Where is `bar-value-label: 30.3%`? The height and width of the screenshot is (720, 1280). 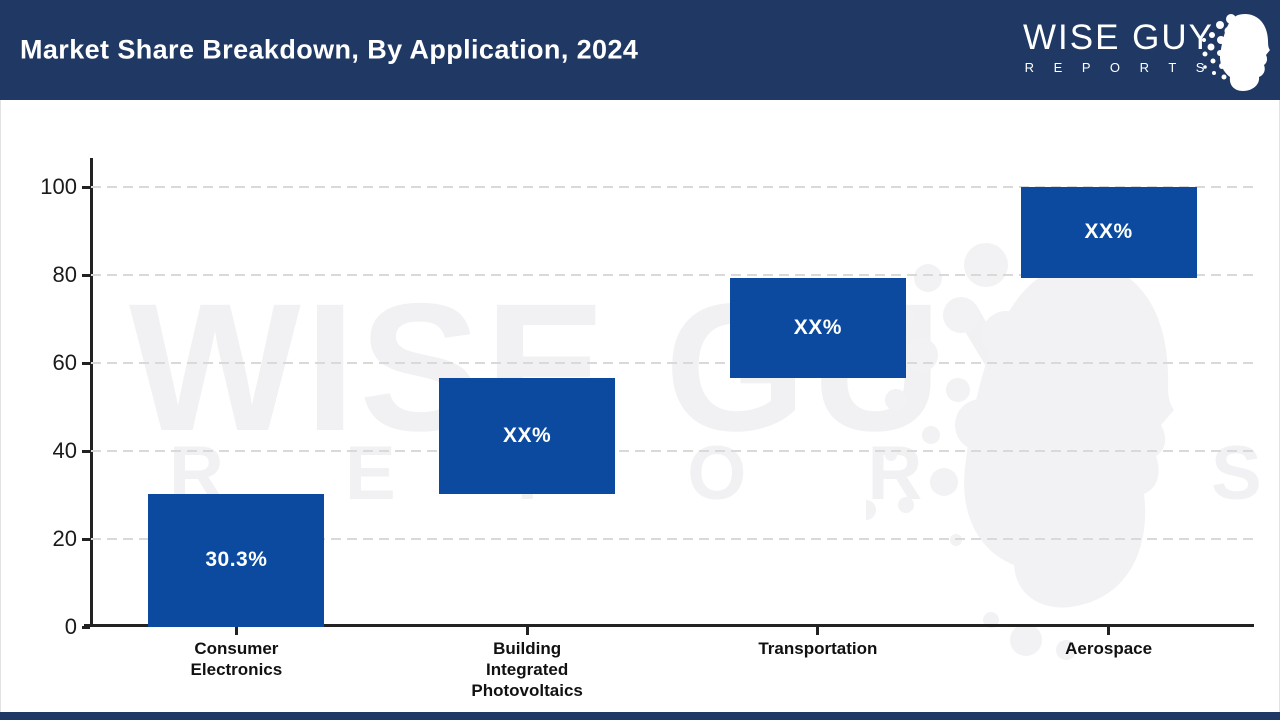 bar-value-label: 30.3% is located at coordinates (236, 560).